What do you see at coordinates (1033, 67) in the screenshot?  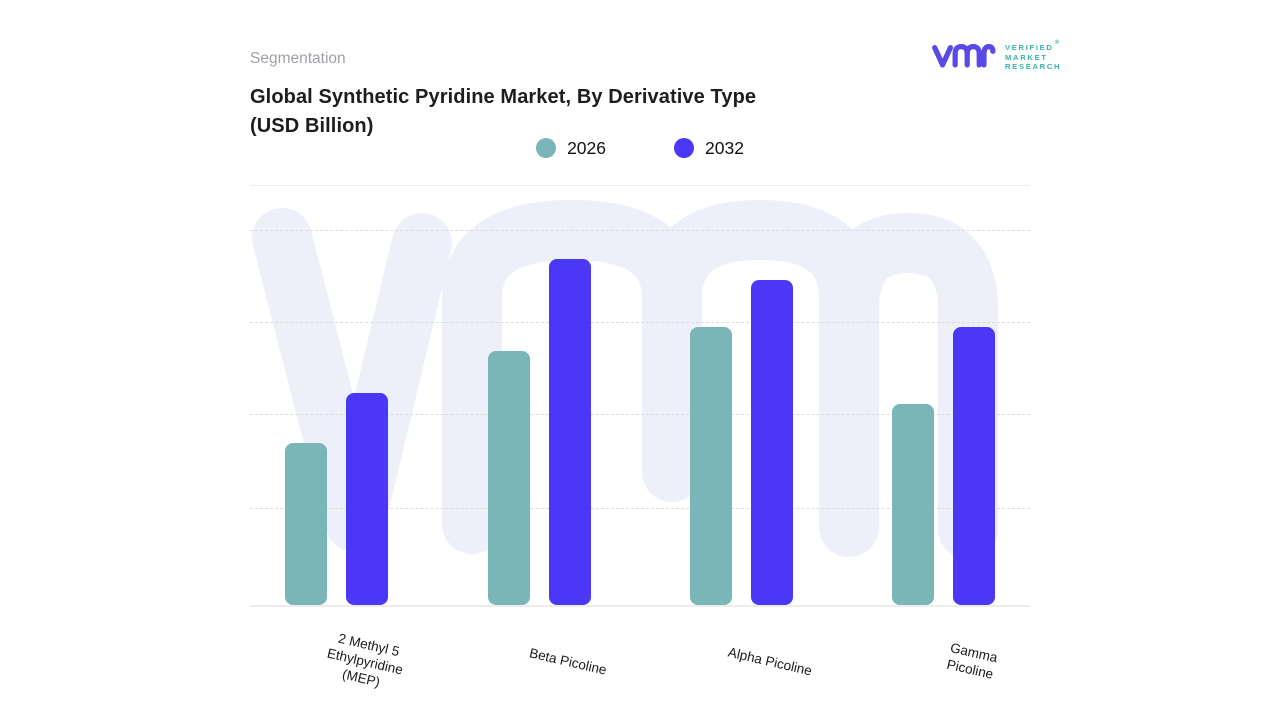 I see `logo-line-research: RESEARCH` at bounding box center [1033, 67].